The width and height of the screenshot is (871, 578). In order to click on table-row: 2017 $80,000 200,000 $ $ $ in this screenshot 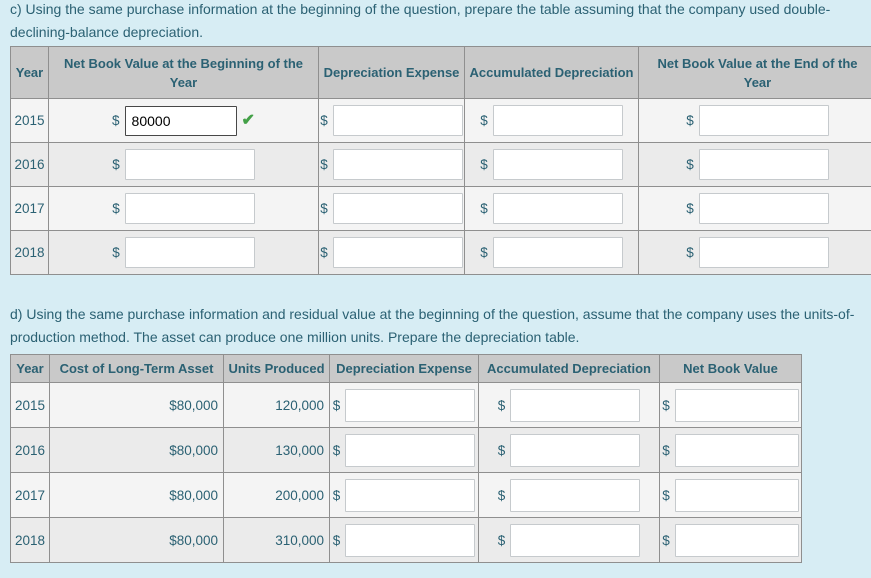, I will do `click(406, 495)`.